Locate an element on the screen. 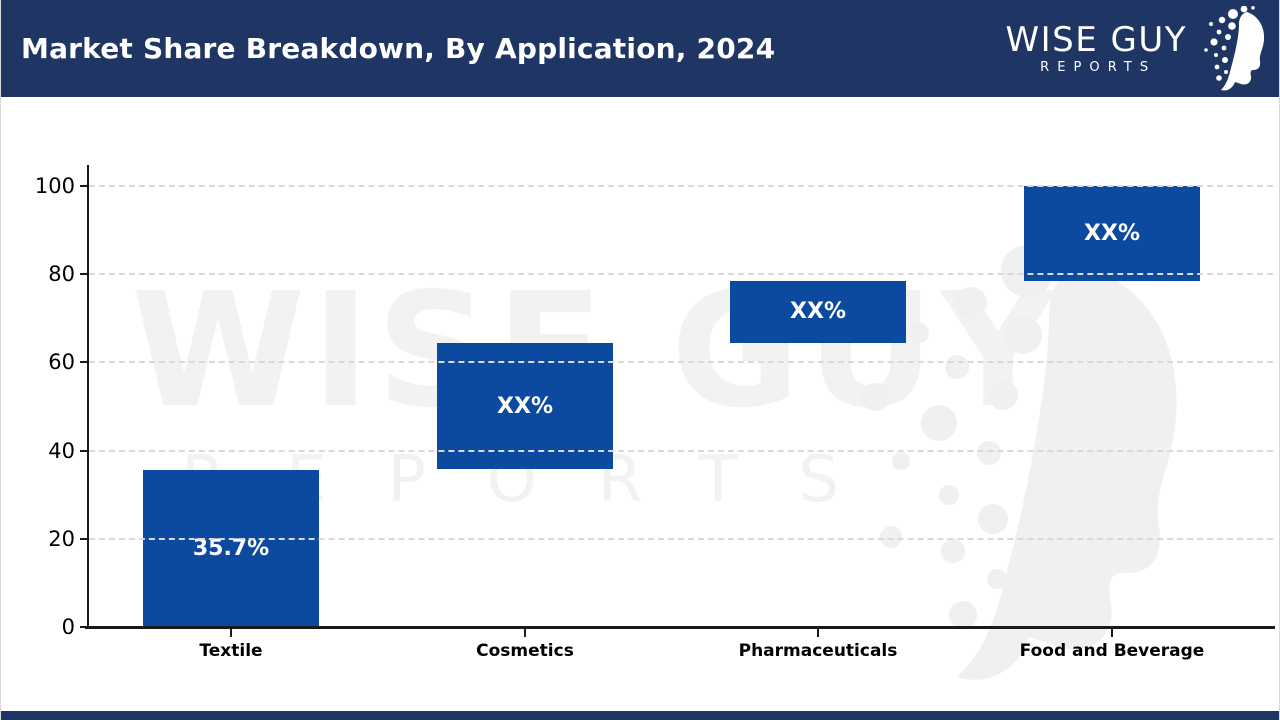  brand-logo: WISE GUY REPORTS is located at coordinates (1136, 48).